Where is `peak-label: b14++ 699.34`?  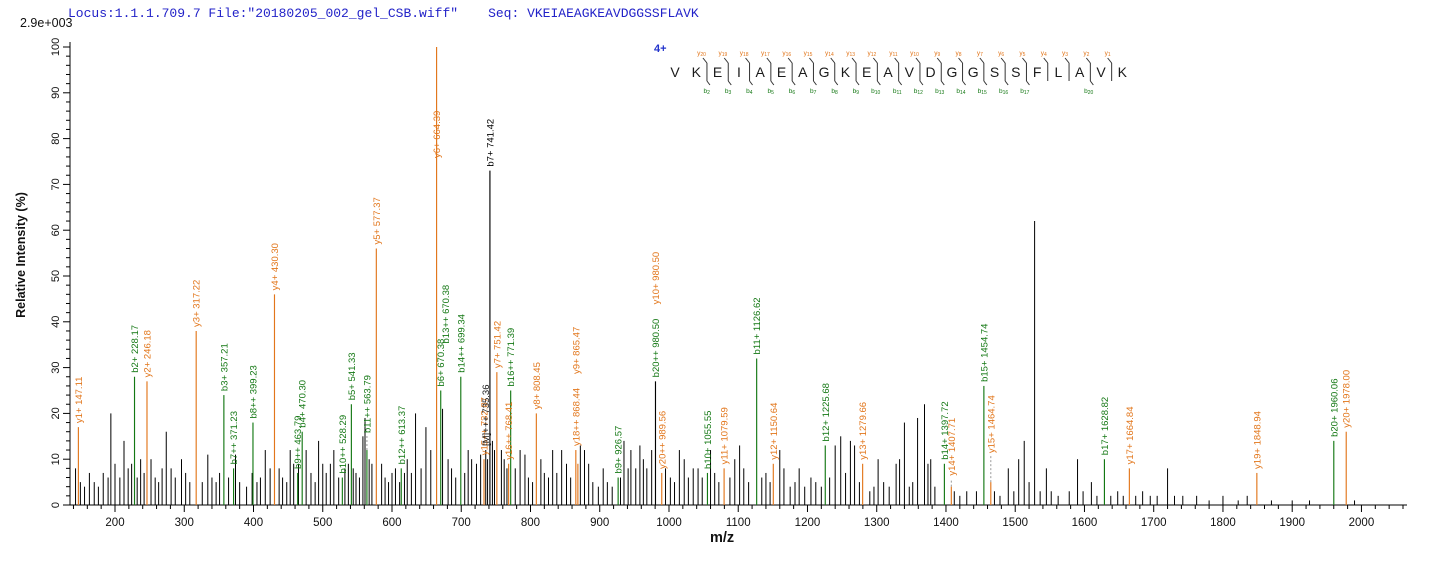 peak-label: b14++ 699.34 is located at coordinates (461, 343).